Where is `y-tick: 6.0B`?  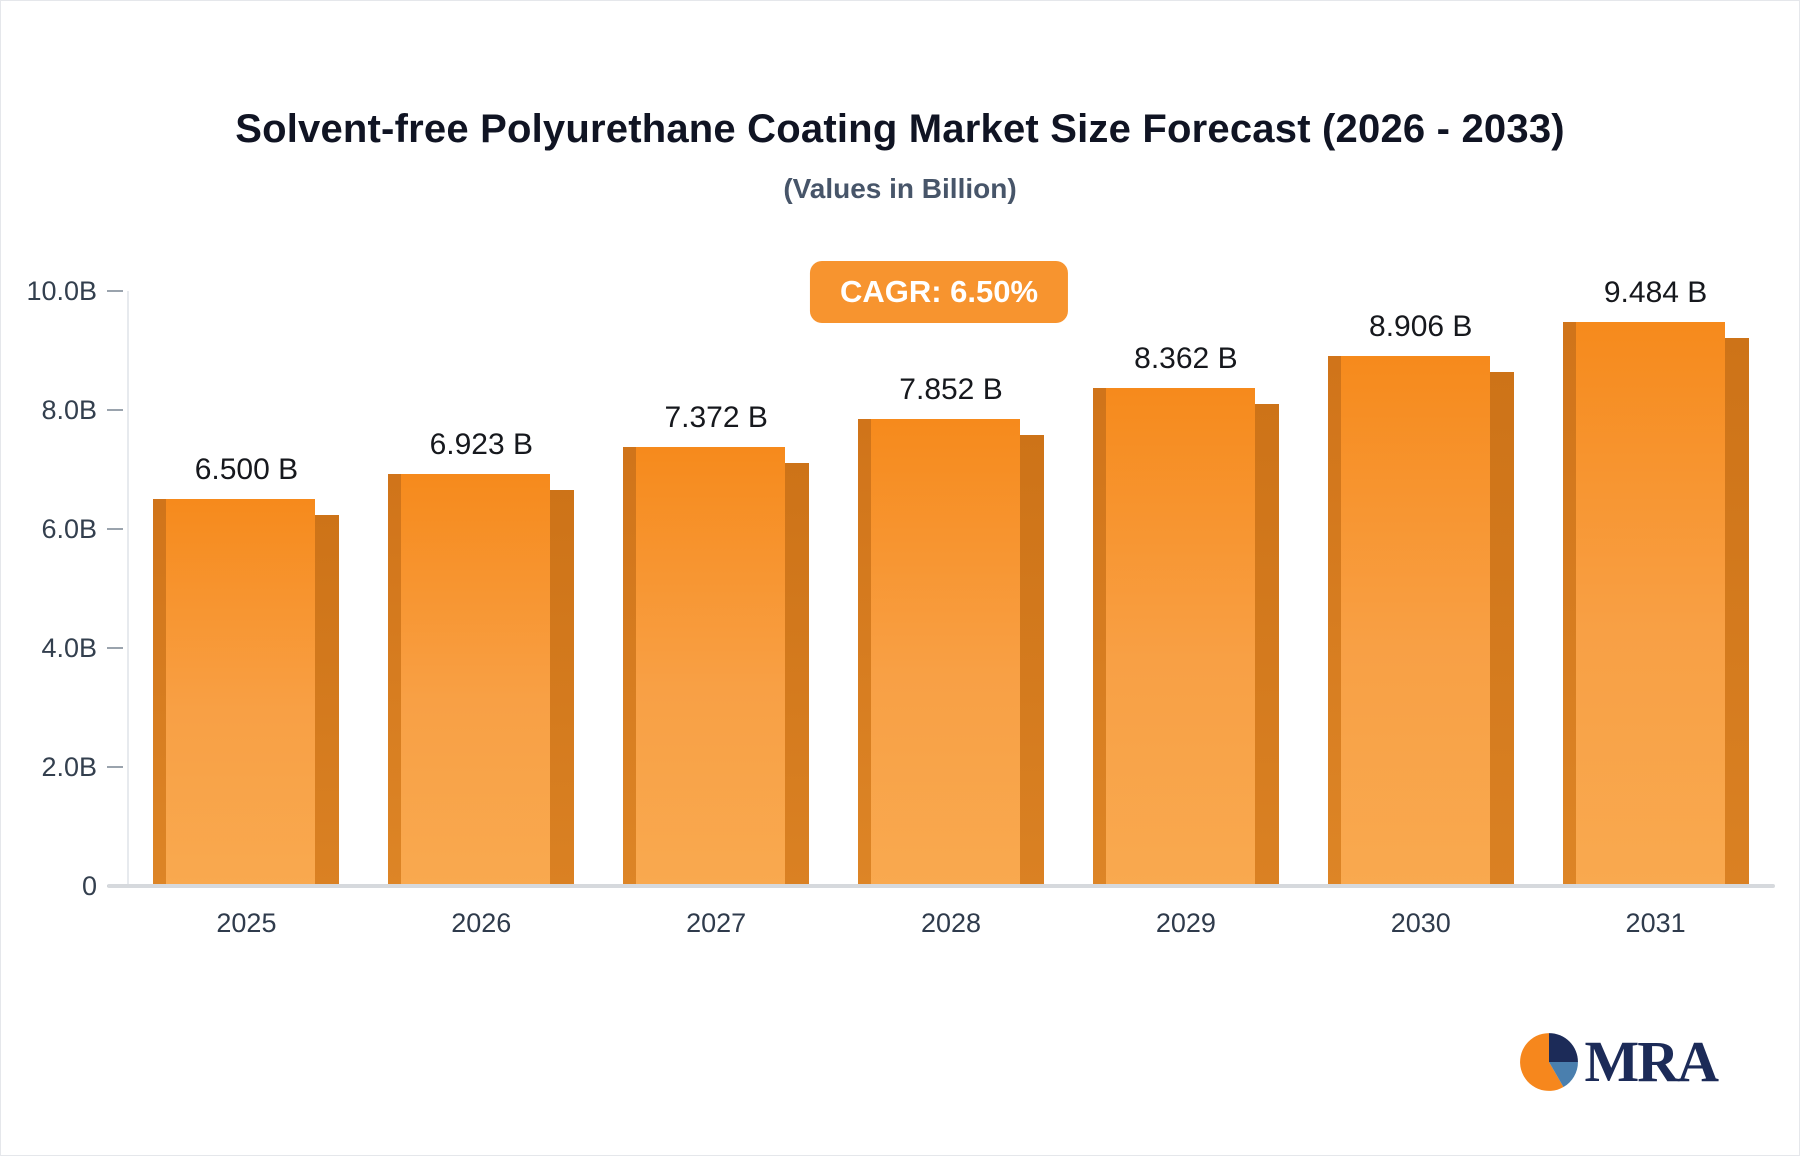 y-tick: 6.0B is located at coordinates (82, 529).